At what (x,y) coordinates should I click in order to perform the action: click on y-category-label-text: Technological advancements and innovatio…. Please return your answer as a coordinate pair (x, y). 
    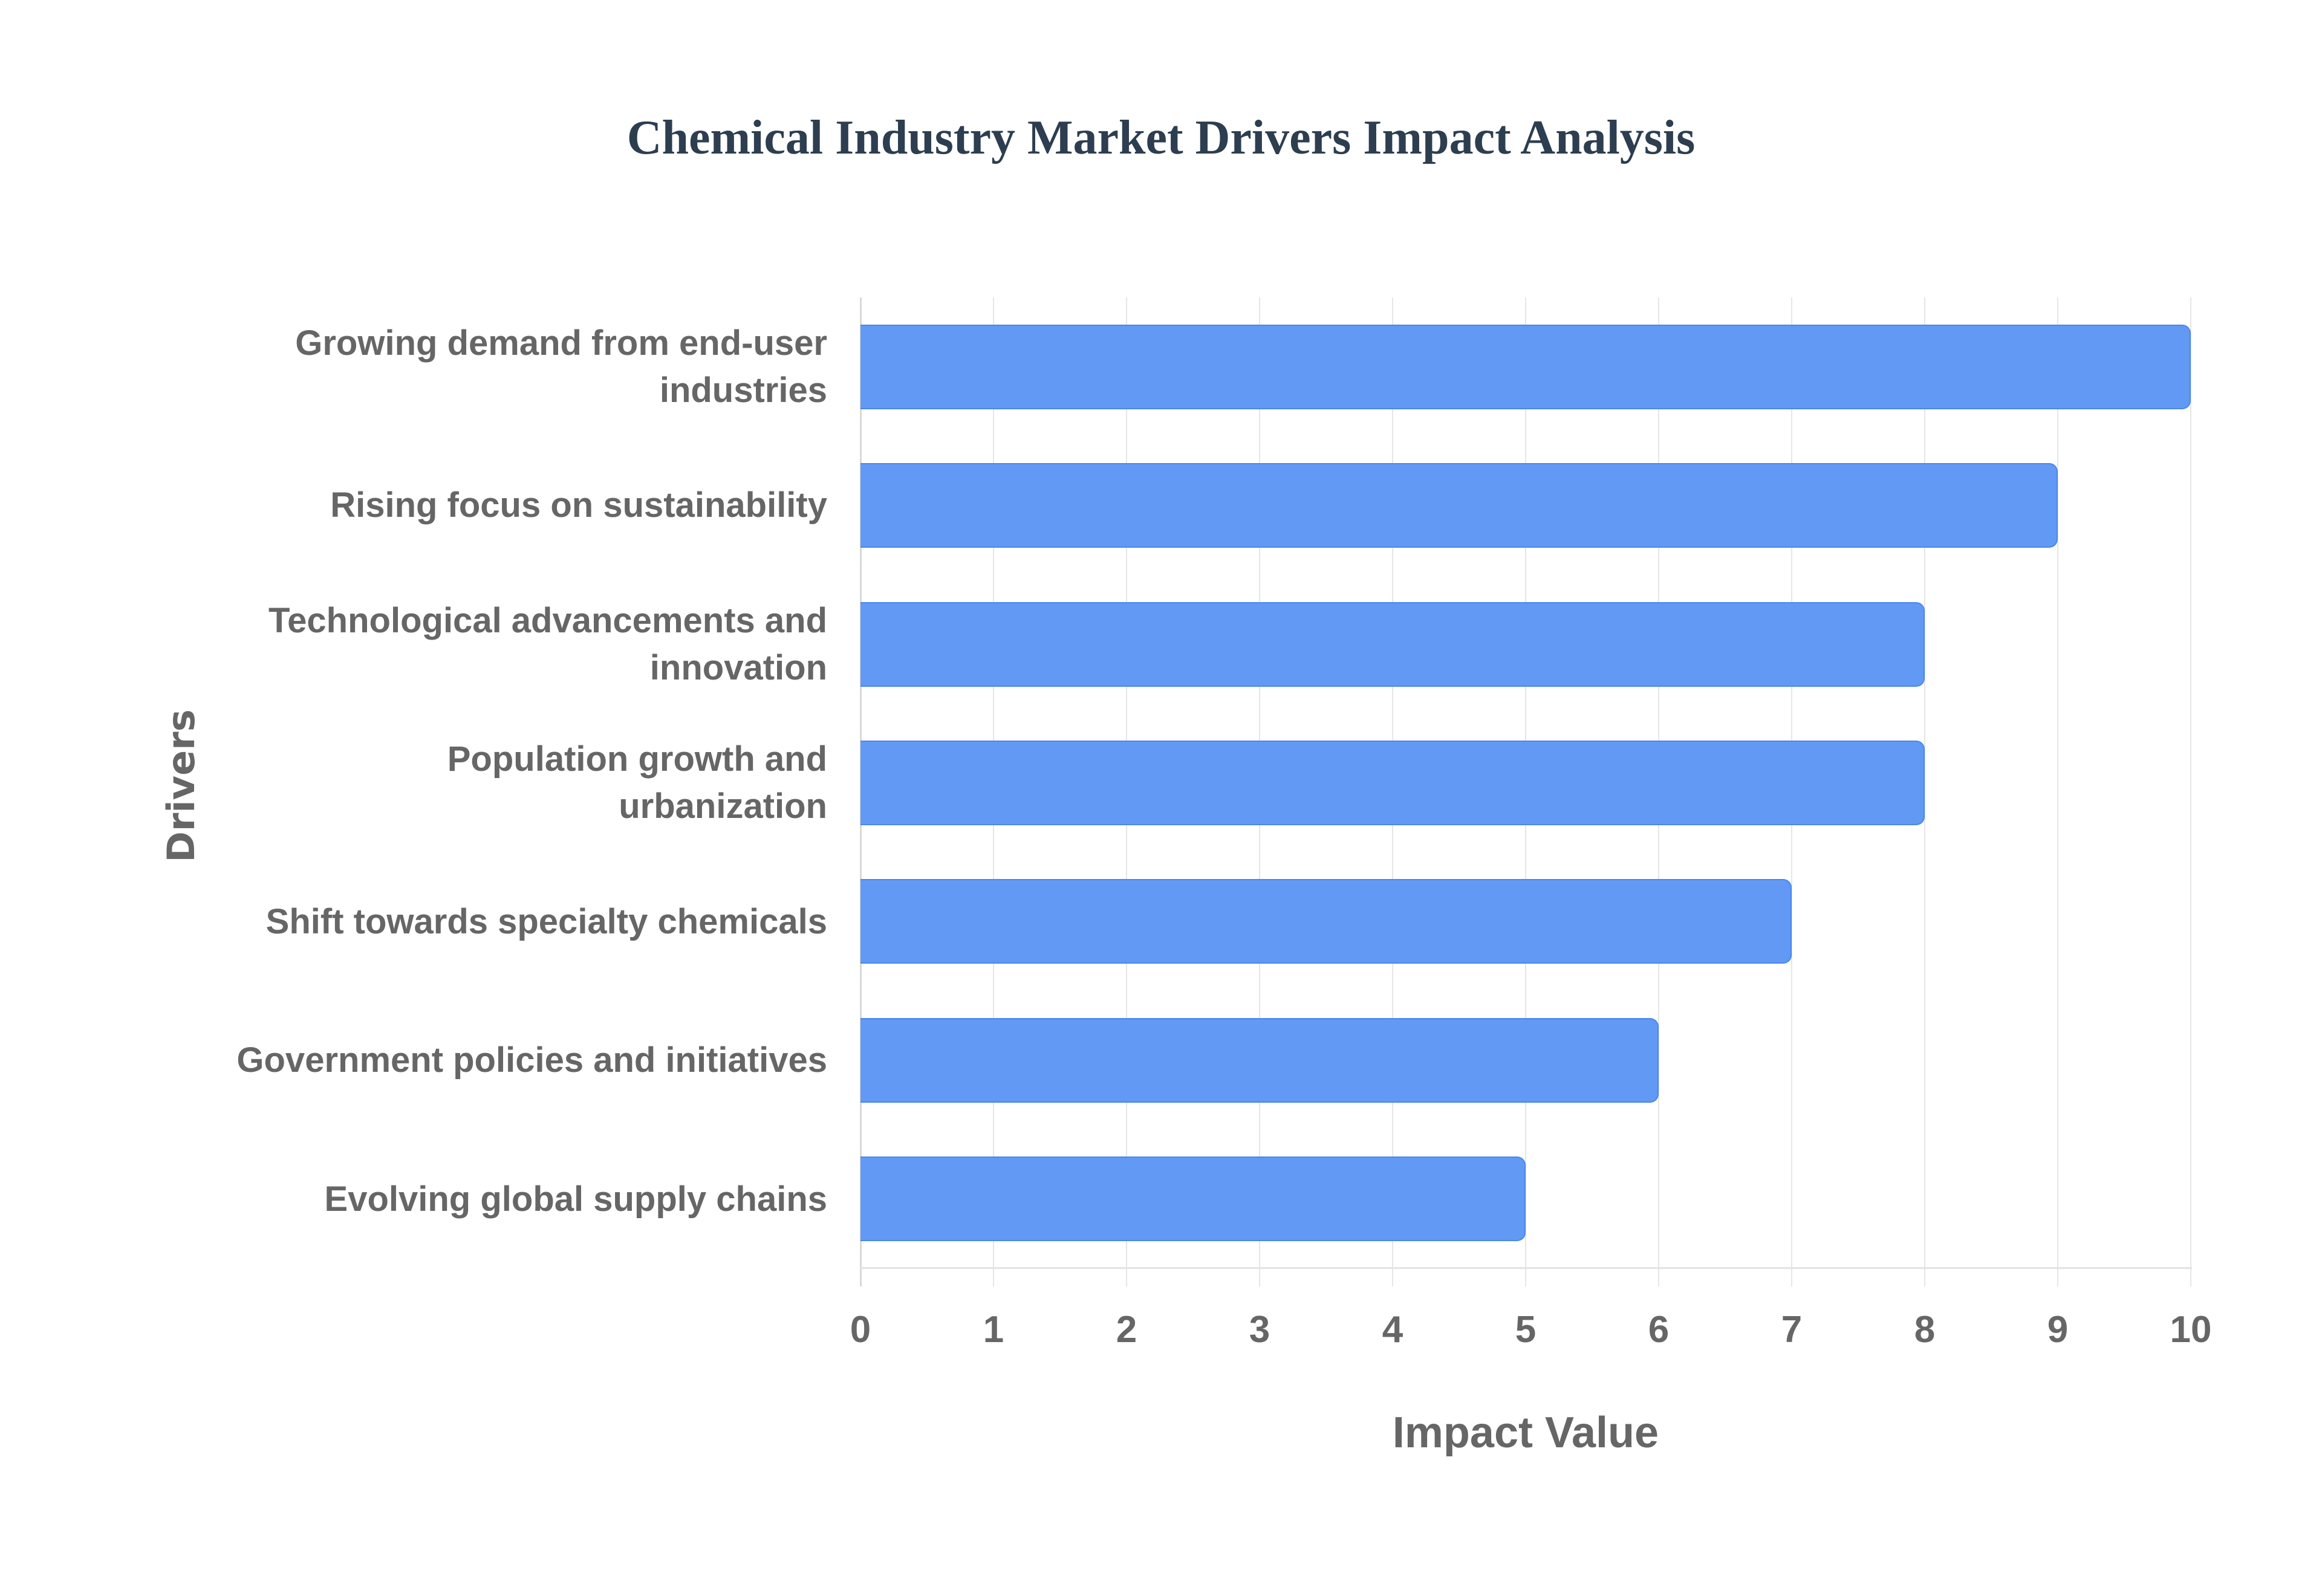
    Looking at the image, I should click on (547, 643).